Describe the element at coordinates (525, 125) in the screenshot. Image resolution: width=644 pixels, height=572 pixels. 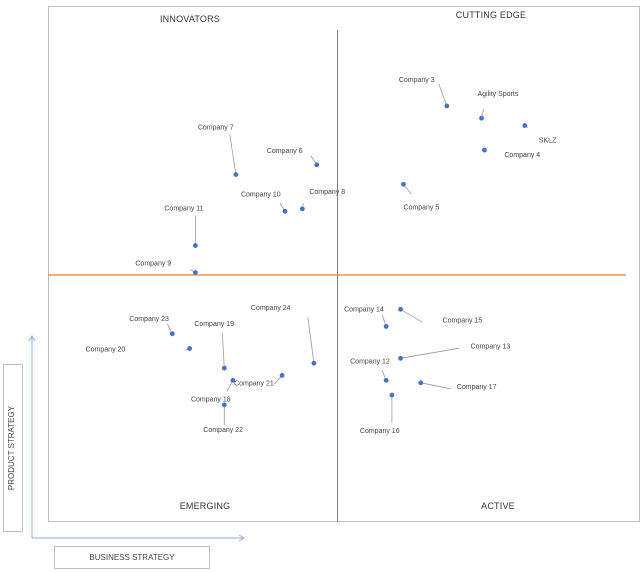
I see `point-sklz` at that location.